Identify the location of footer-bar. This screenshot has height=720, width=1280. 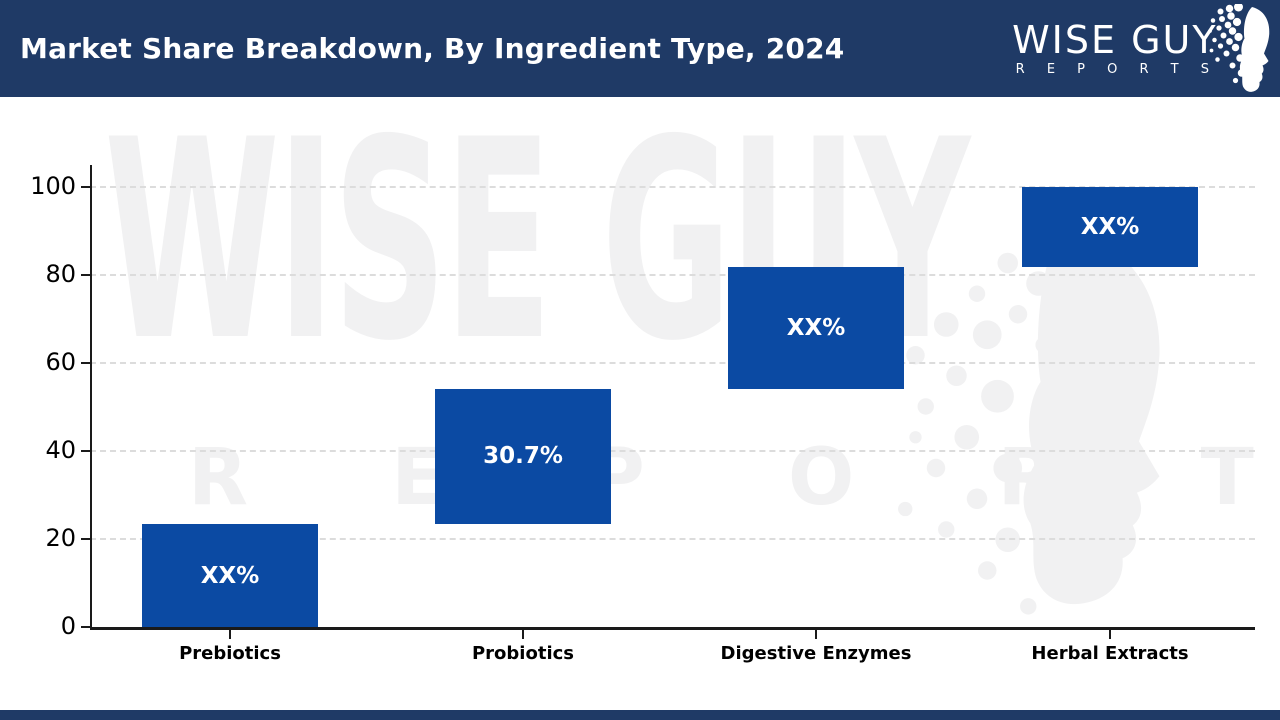
(640, 715).